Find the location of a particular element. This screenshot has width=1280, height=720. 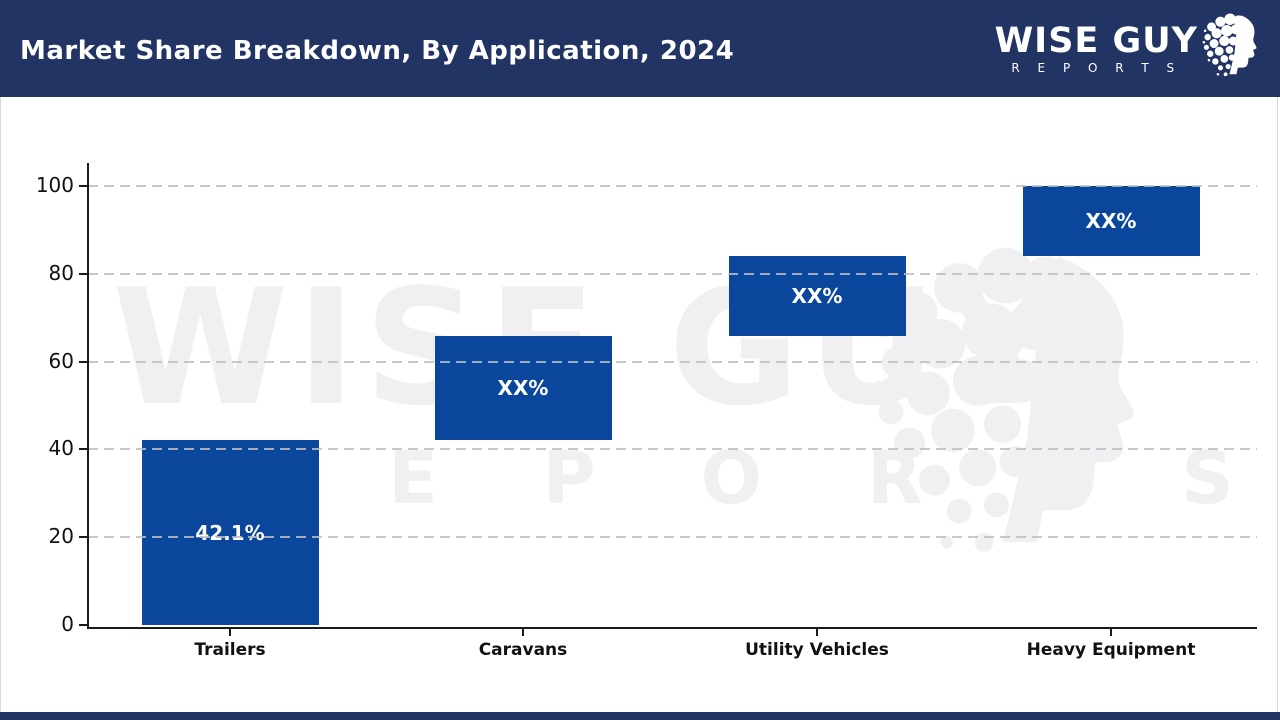

y-tick-label: 80 is located at coordinates (61, 272).